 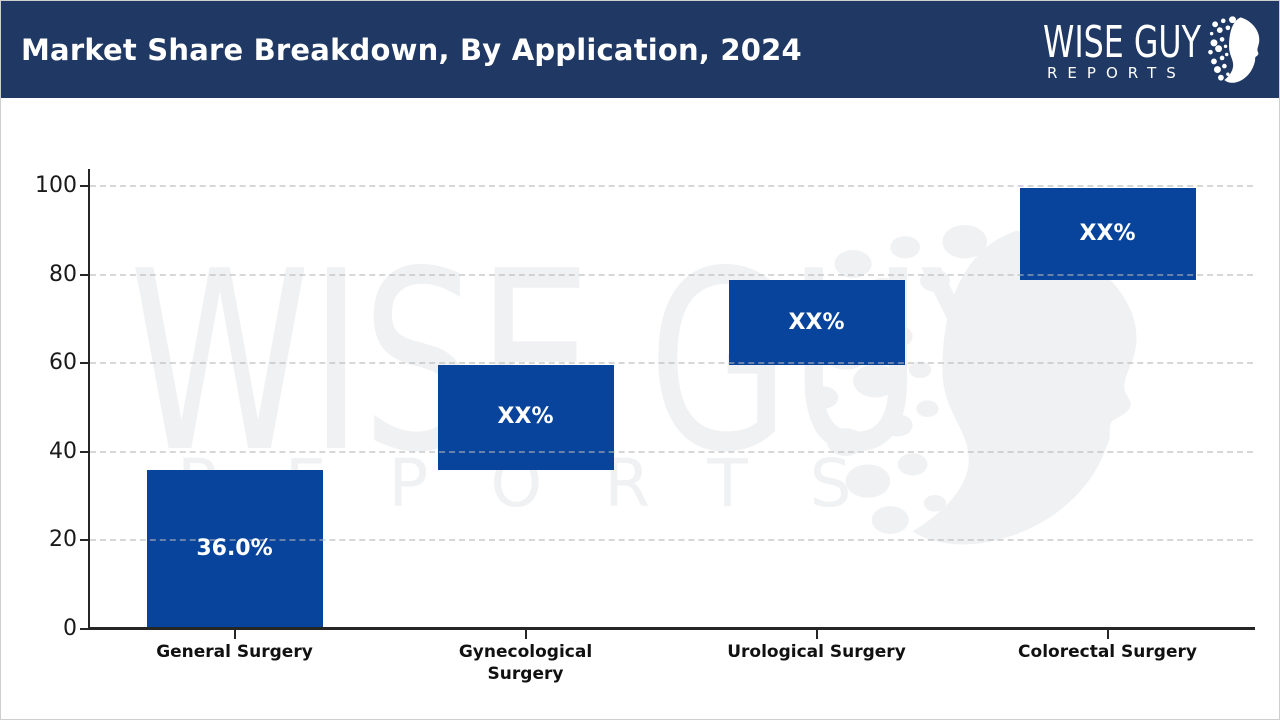 What do you see at coordinates (1128, 50) in the screenshot?
I see `logo-text: WISE GUY REPORTS` at bounding box center [1128, 50].